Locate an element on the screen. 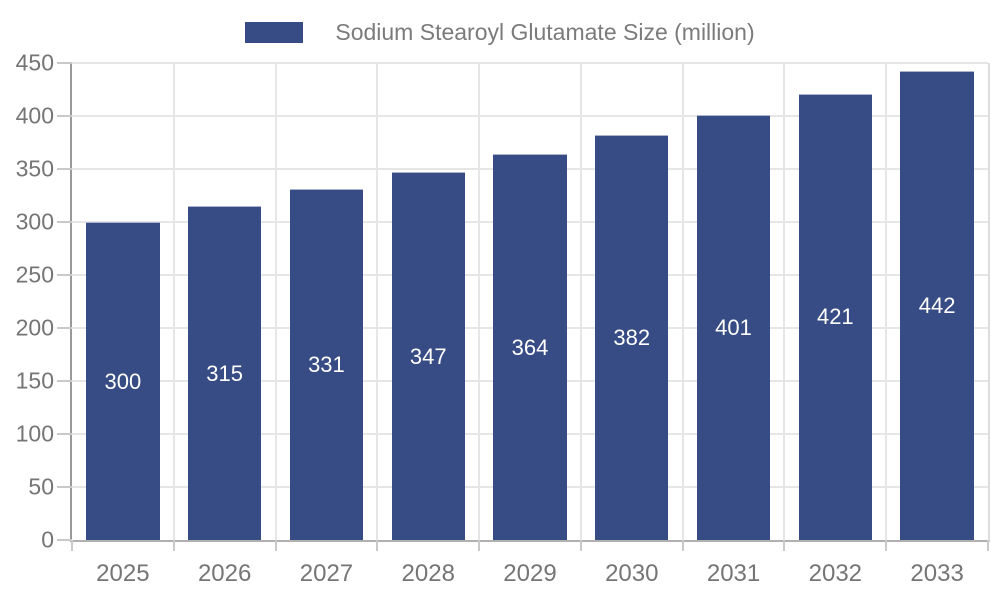  x-tick-label-2031: 2031 is located at coordinates (733, 573).